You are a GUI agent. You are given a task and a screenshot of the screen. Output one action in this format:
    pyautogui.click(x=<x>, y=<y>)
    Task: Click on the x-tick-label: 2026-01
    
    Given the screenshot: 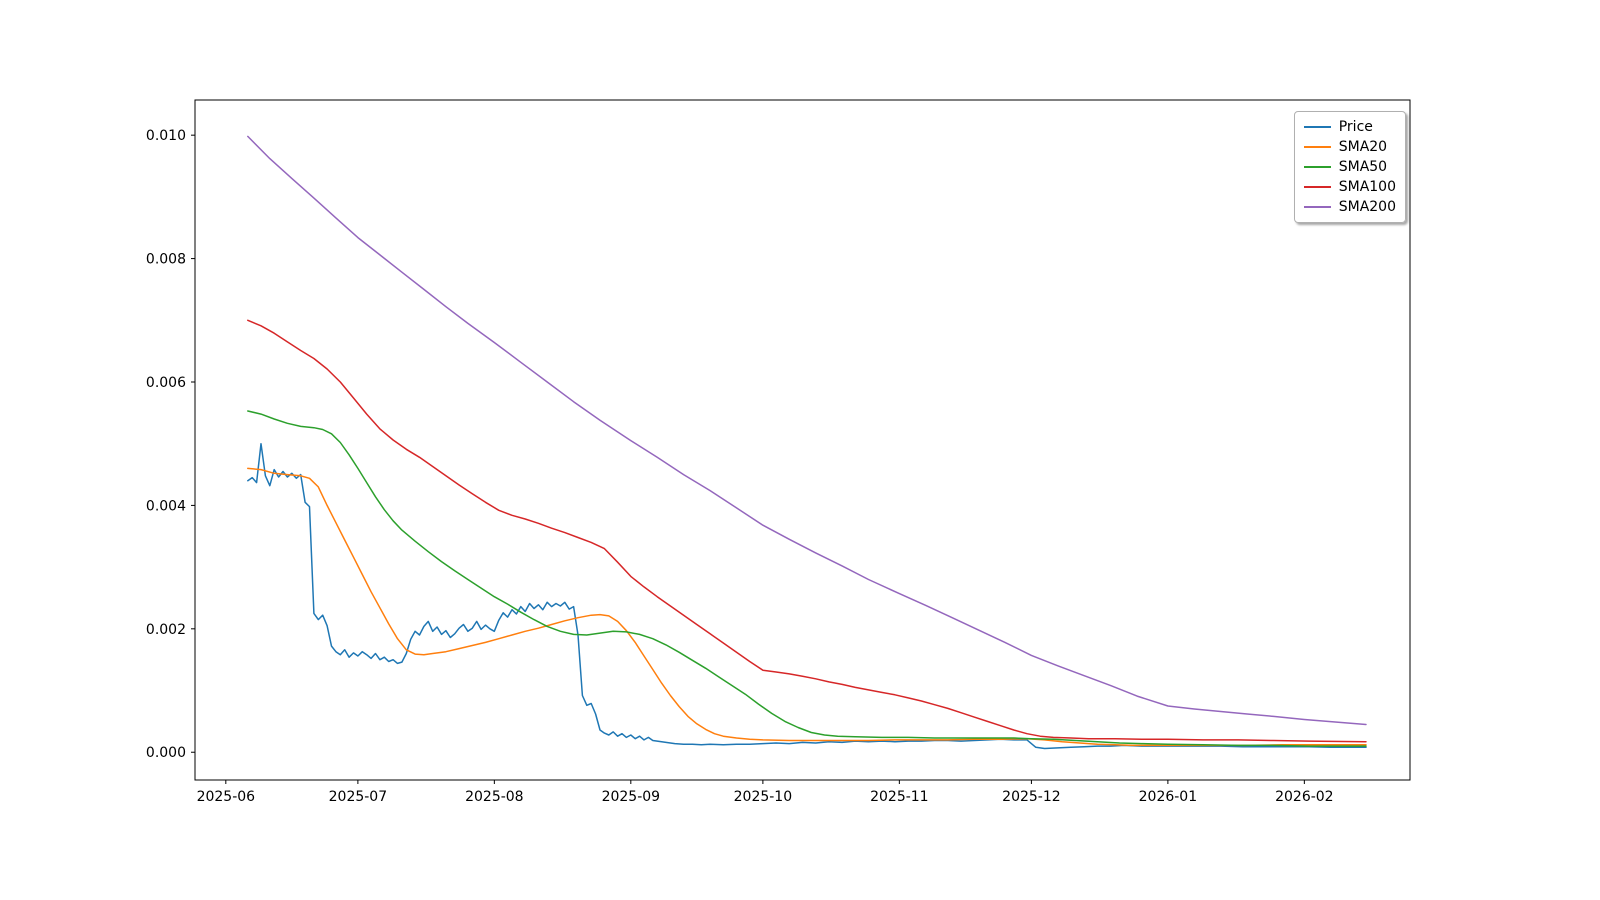 What is the action you would take?
    pyautogui.click(x=1168, y=797)
    